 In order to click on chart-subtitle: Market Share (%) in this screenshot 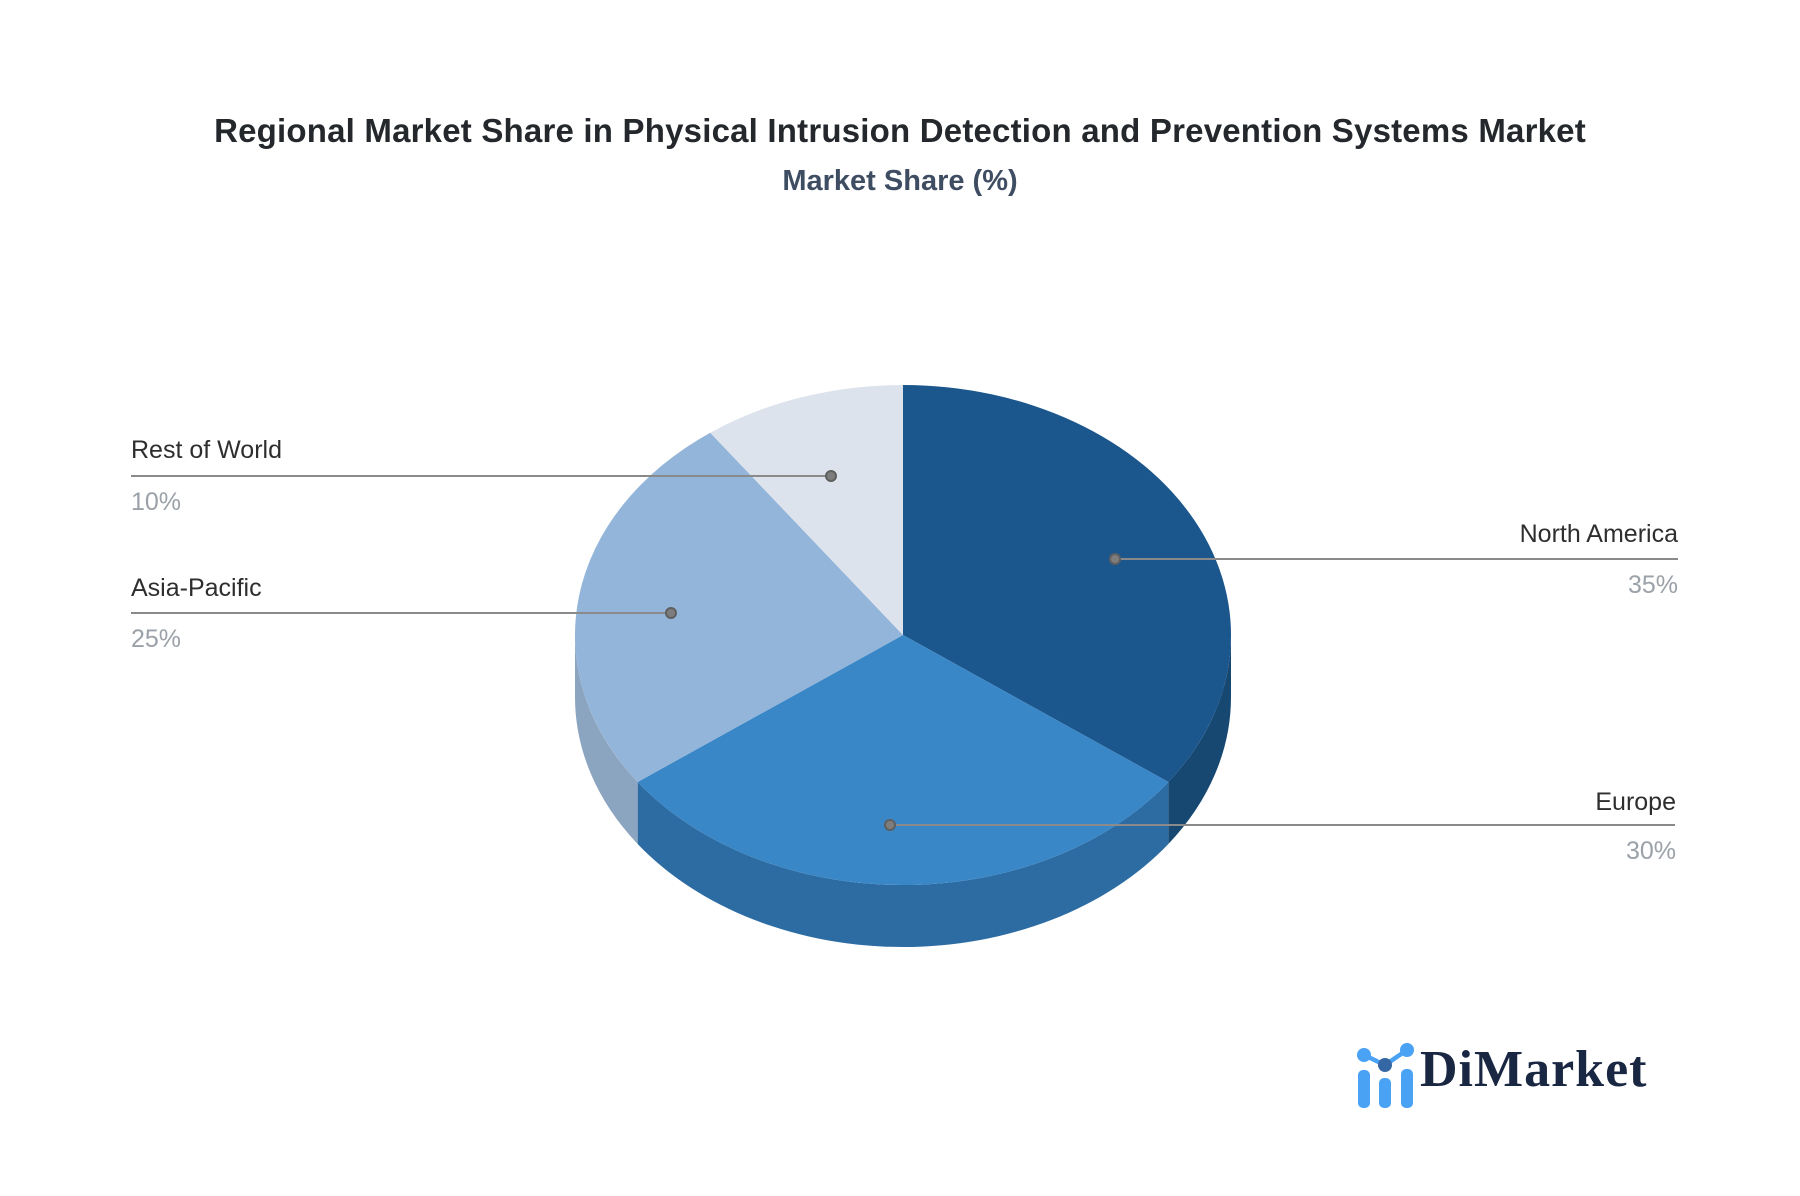, I will do `click(900, 181)`.